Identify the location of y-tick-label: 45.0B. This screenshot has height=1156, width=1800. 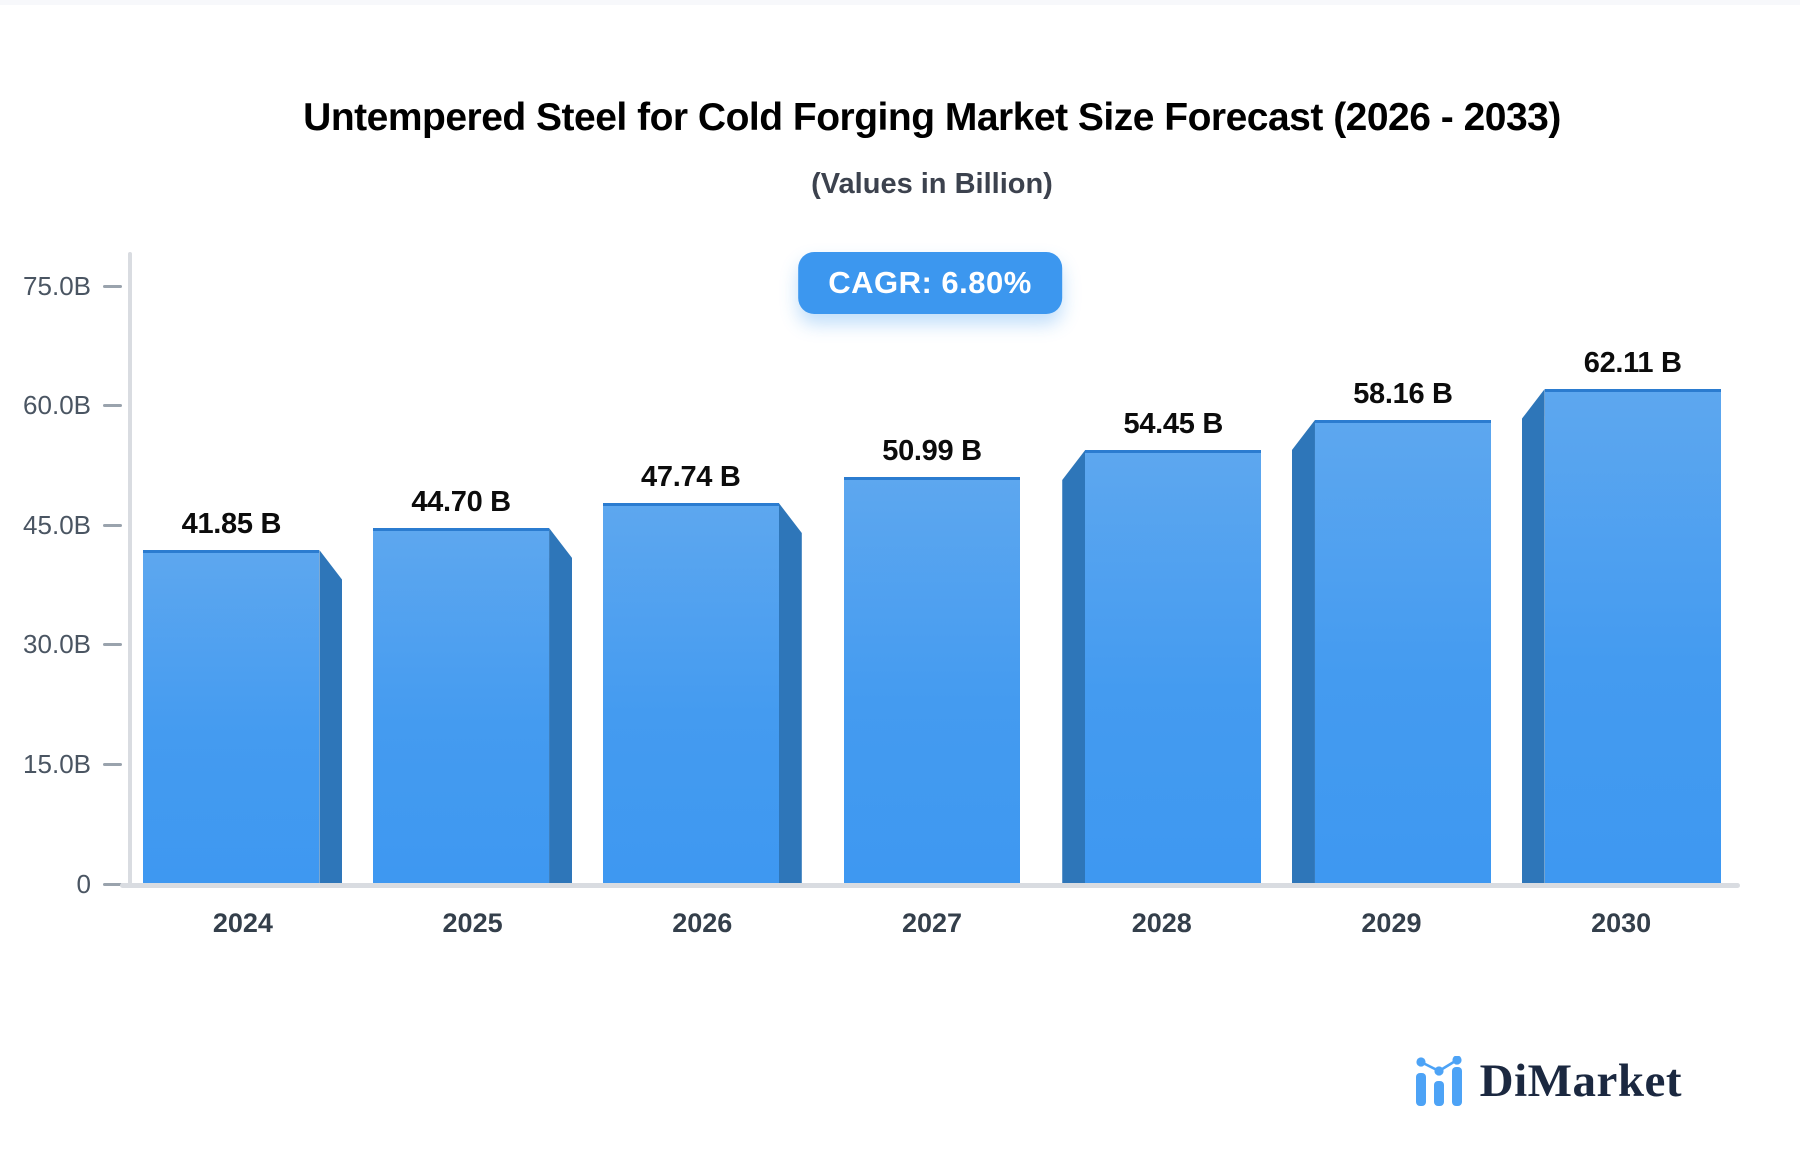
(57, 524).